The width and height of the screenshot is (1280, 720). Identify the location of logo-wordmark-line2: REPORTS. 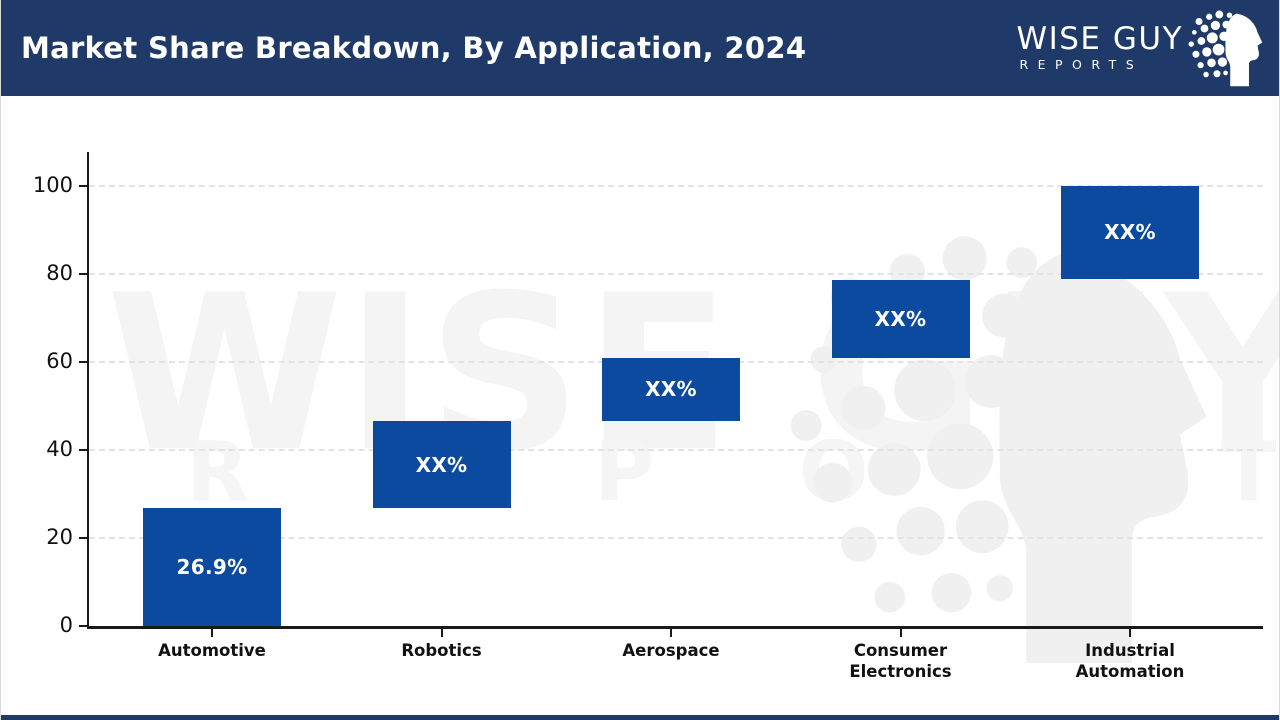
(1081, 65).